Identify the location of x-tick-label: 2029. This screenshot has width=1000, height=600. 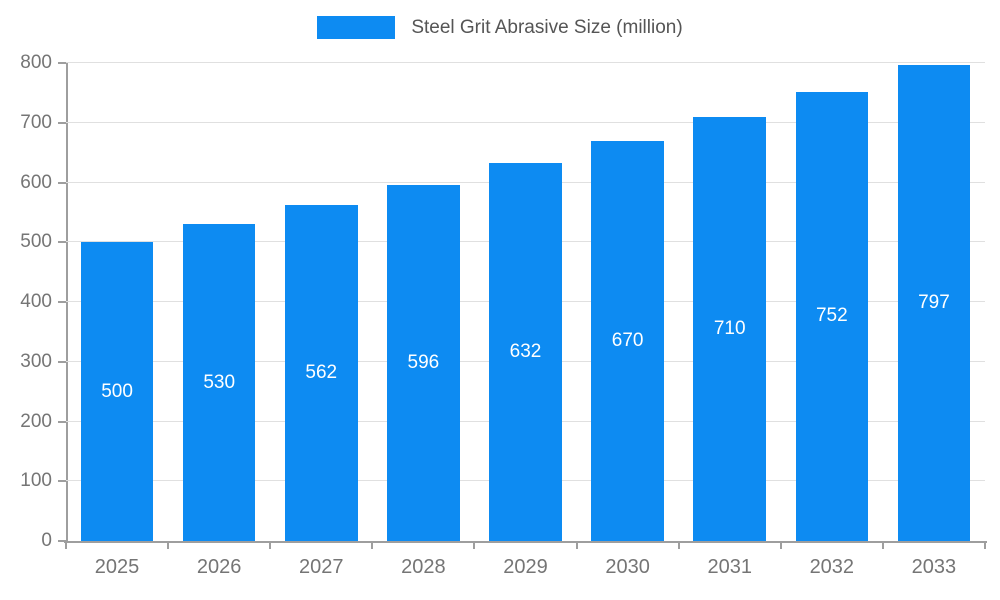
(525, 567).